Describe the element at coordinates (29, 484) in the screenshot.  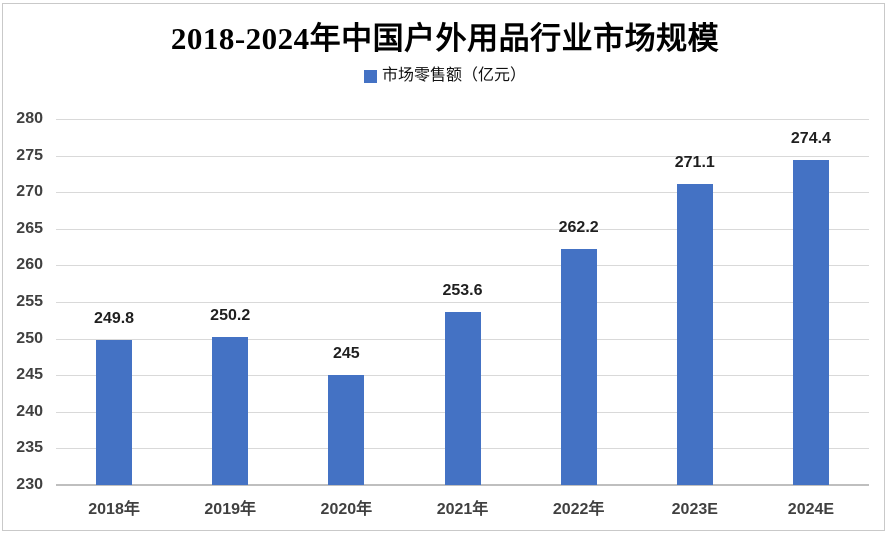
I see `y-tick-label: 230` at that location.